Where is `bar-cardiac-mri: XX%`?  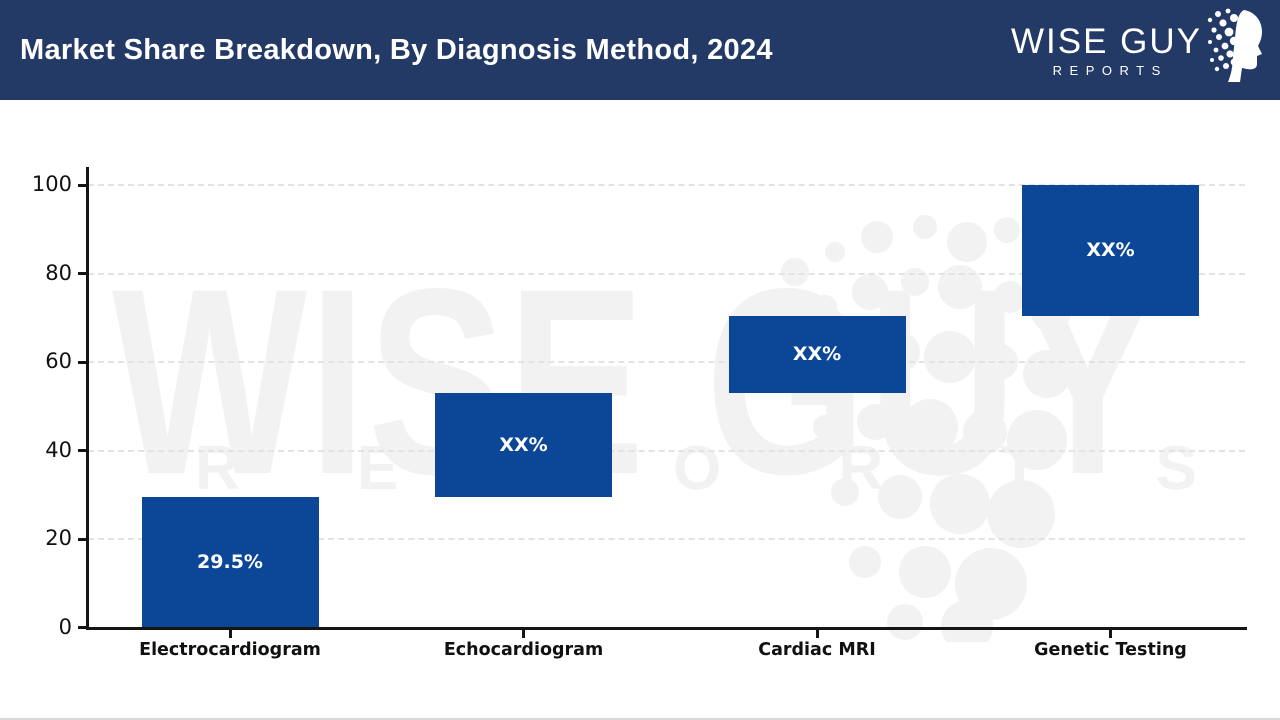 bar-cardiac-mri: XX% is located at coordinates (817, 354).